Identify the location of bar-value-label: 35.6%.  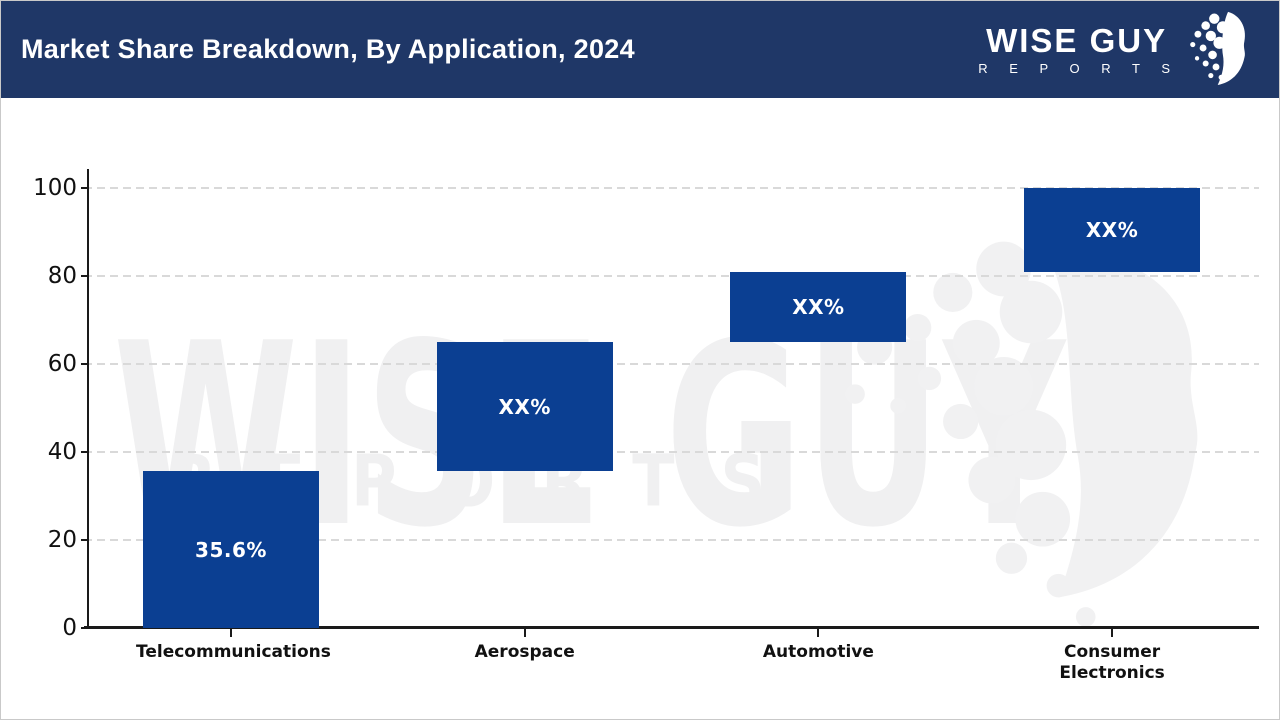
(231, 549).